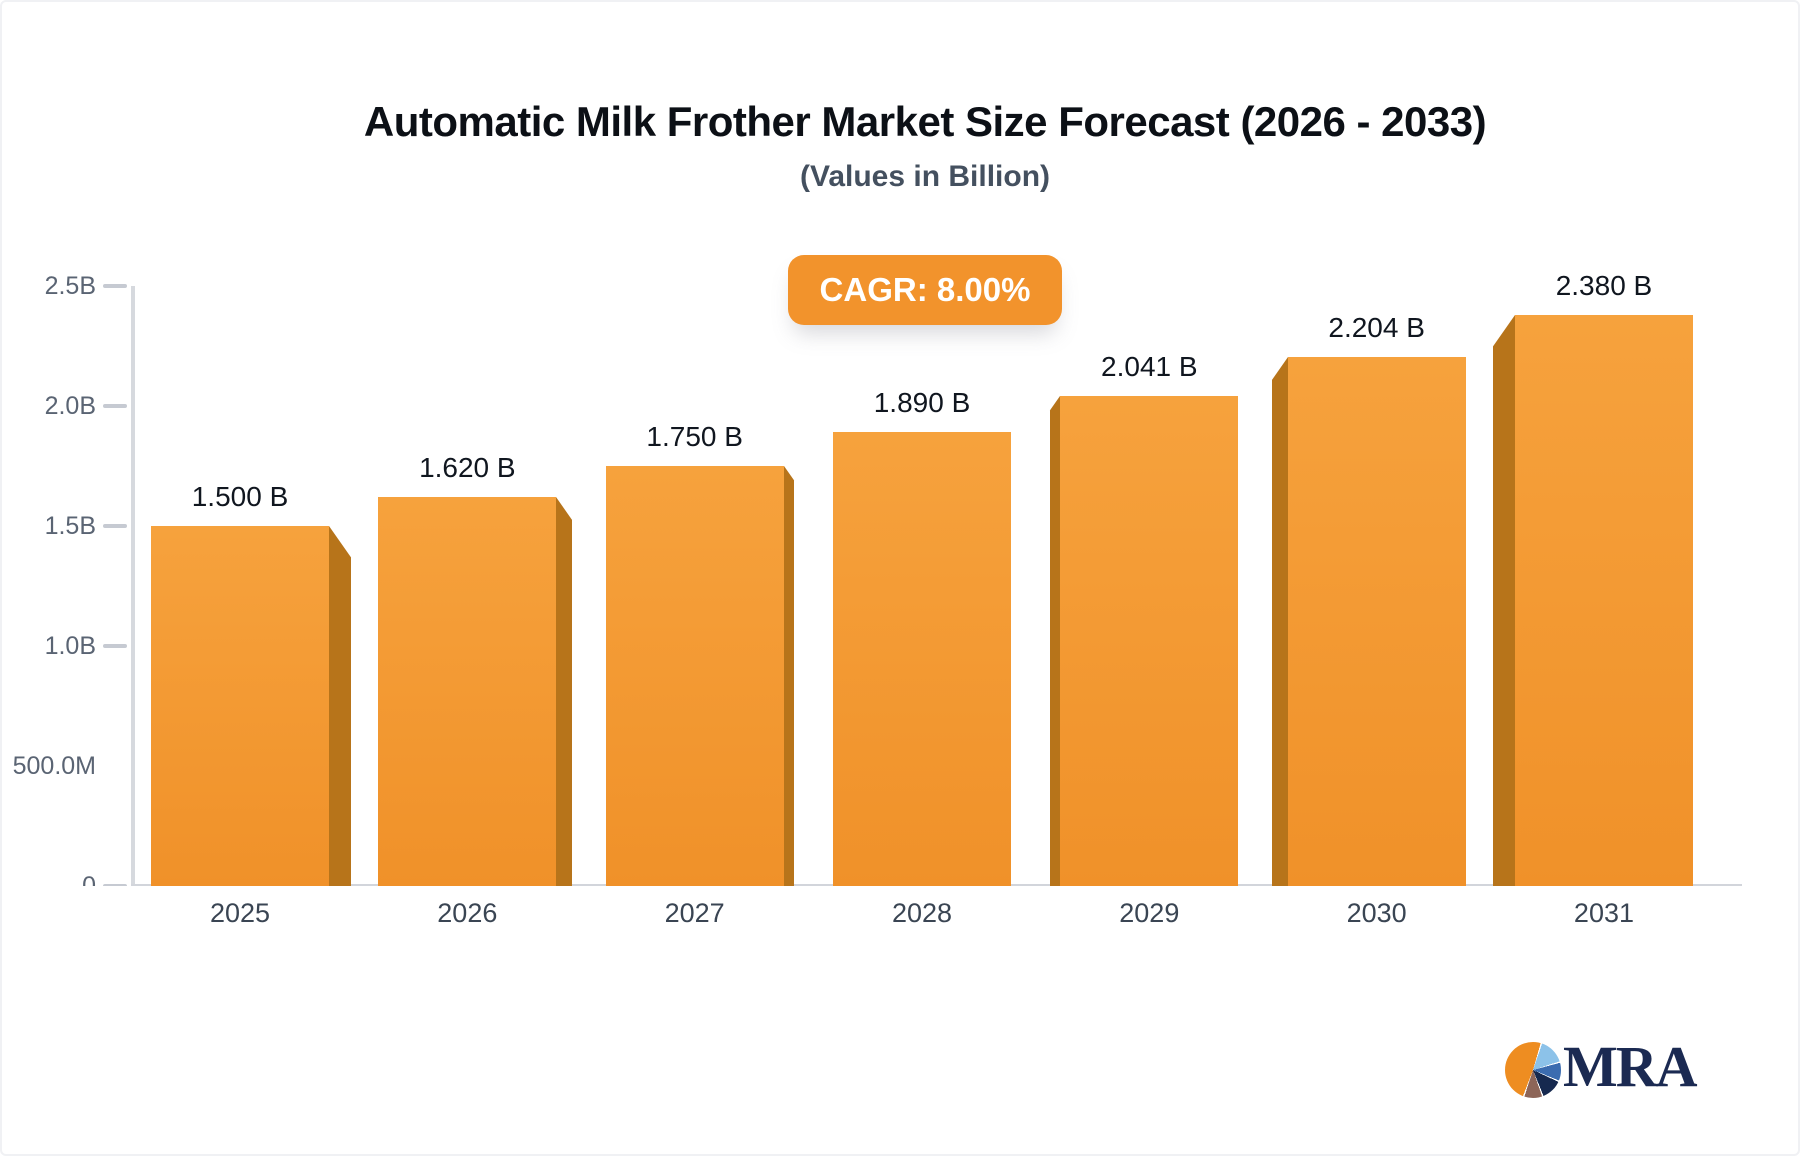 The image size is (1800, 1156). I want to click on y-tick-label: 1.0B, so click(70, 646).